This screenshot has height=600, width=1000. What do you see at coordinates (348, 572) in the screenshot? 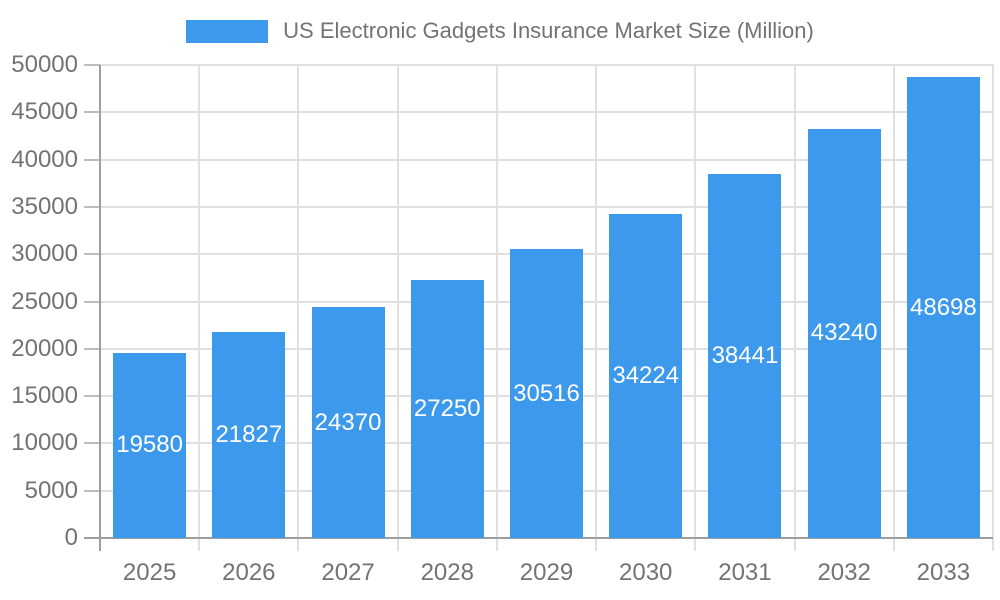
I see `x-axis-label: 2027` at bounding box center [348, 572].